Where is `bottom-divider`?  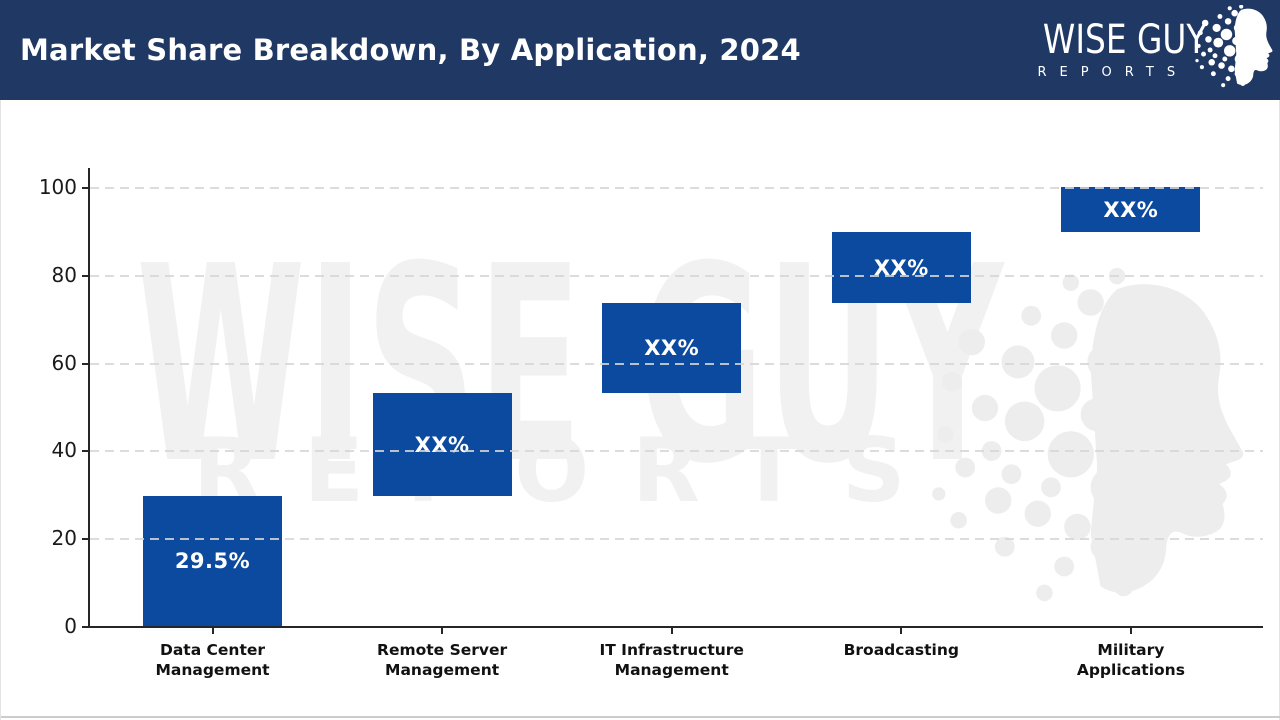 bottom-divider is located at coordinates (640, 717).